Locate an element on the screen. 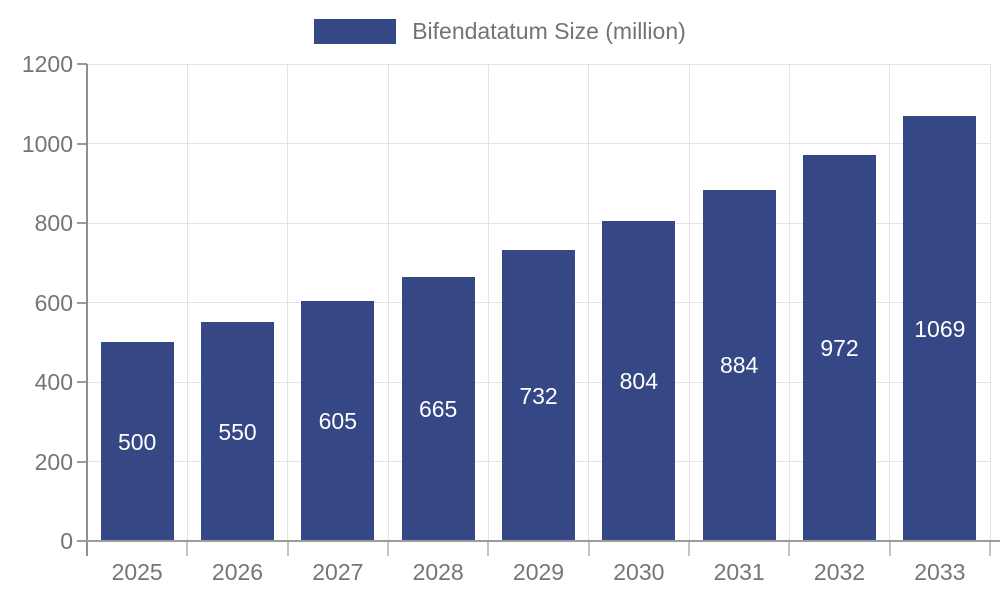 This screenshot has height=600, width=1000. y-tick-label: 600 is located at coordinates (53, 302).